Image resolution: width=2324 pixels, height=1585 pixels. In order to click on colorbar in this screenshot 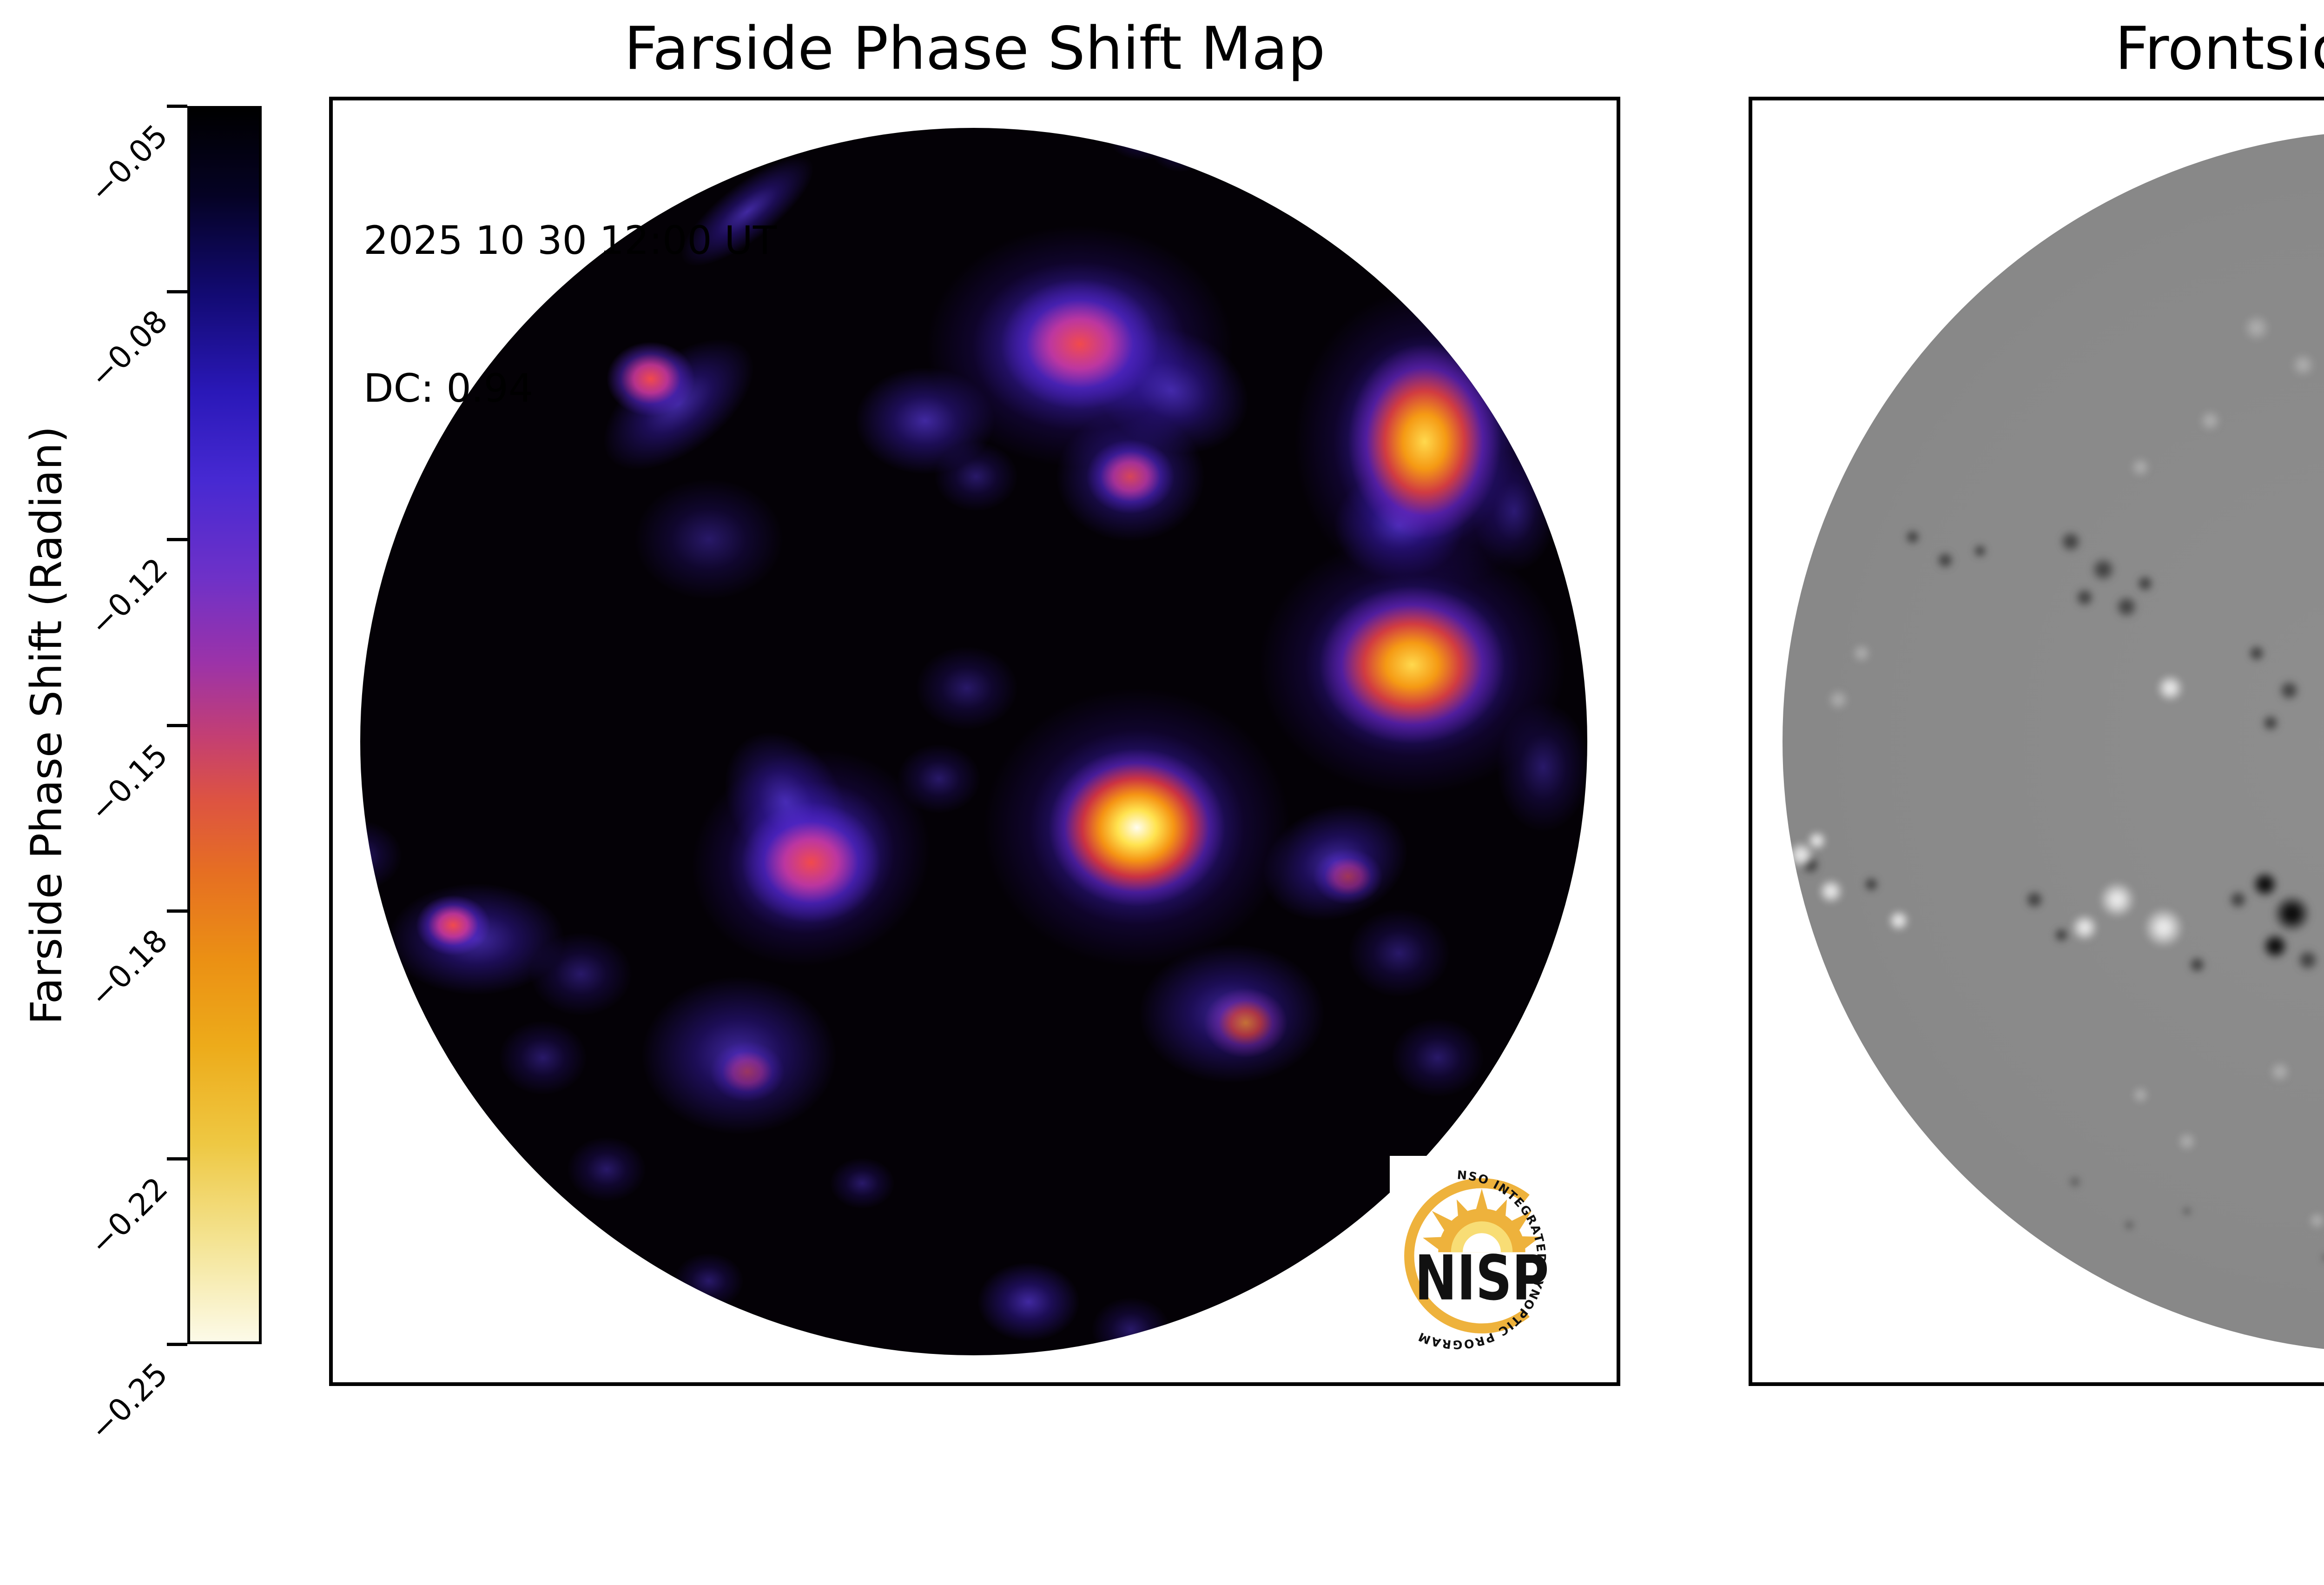, I will do `click(224, 725)`.